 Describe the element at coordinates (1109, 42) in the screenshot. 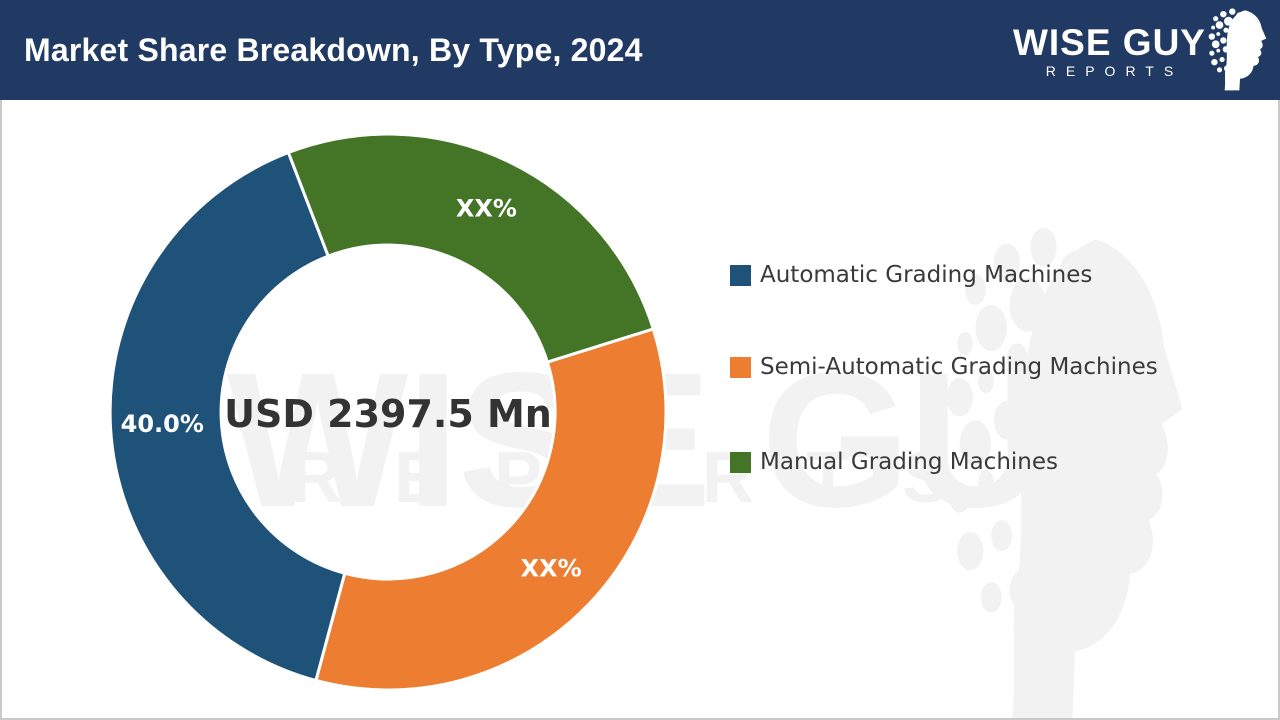

I see `brand-name: WISE GUY` at that location.